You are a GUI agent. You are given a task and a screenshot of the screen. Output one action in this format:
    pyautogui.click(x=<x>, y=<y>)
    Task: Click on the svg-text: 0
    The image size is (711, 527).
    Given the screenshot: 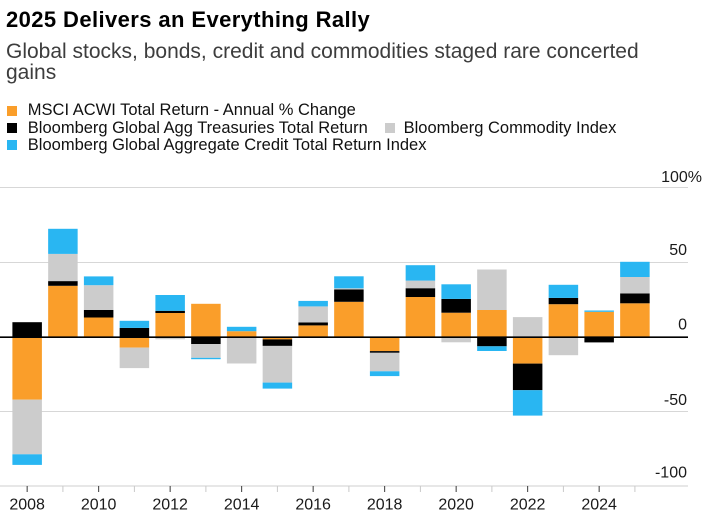 What is the action you would take?
    pyautogui.click(x=682, y=325)
    